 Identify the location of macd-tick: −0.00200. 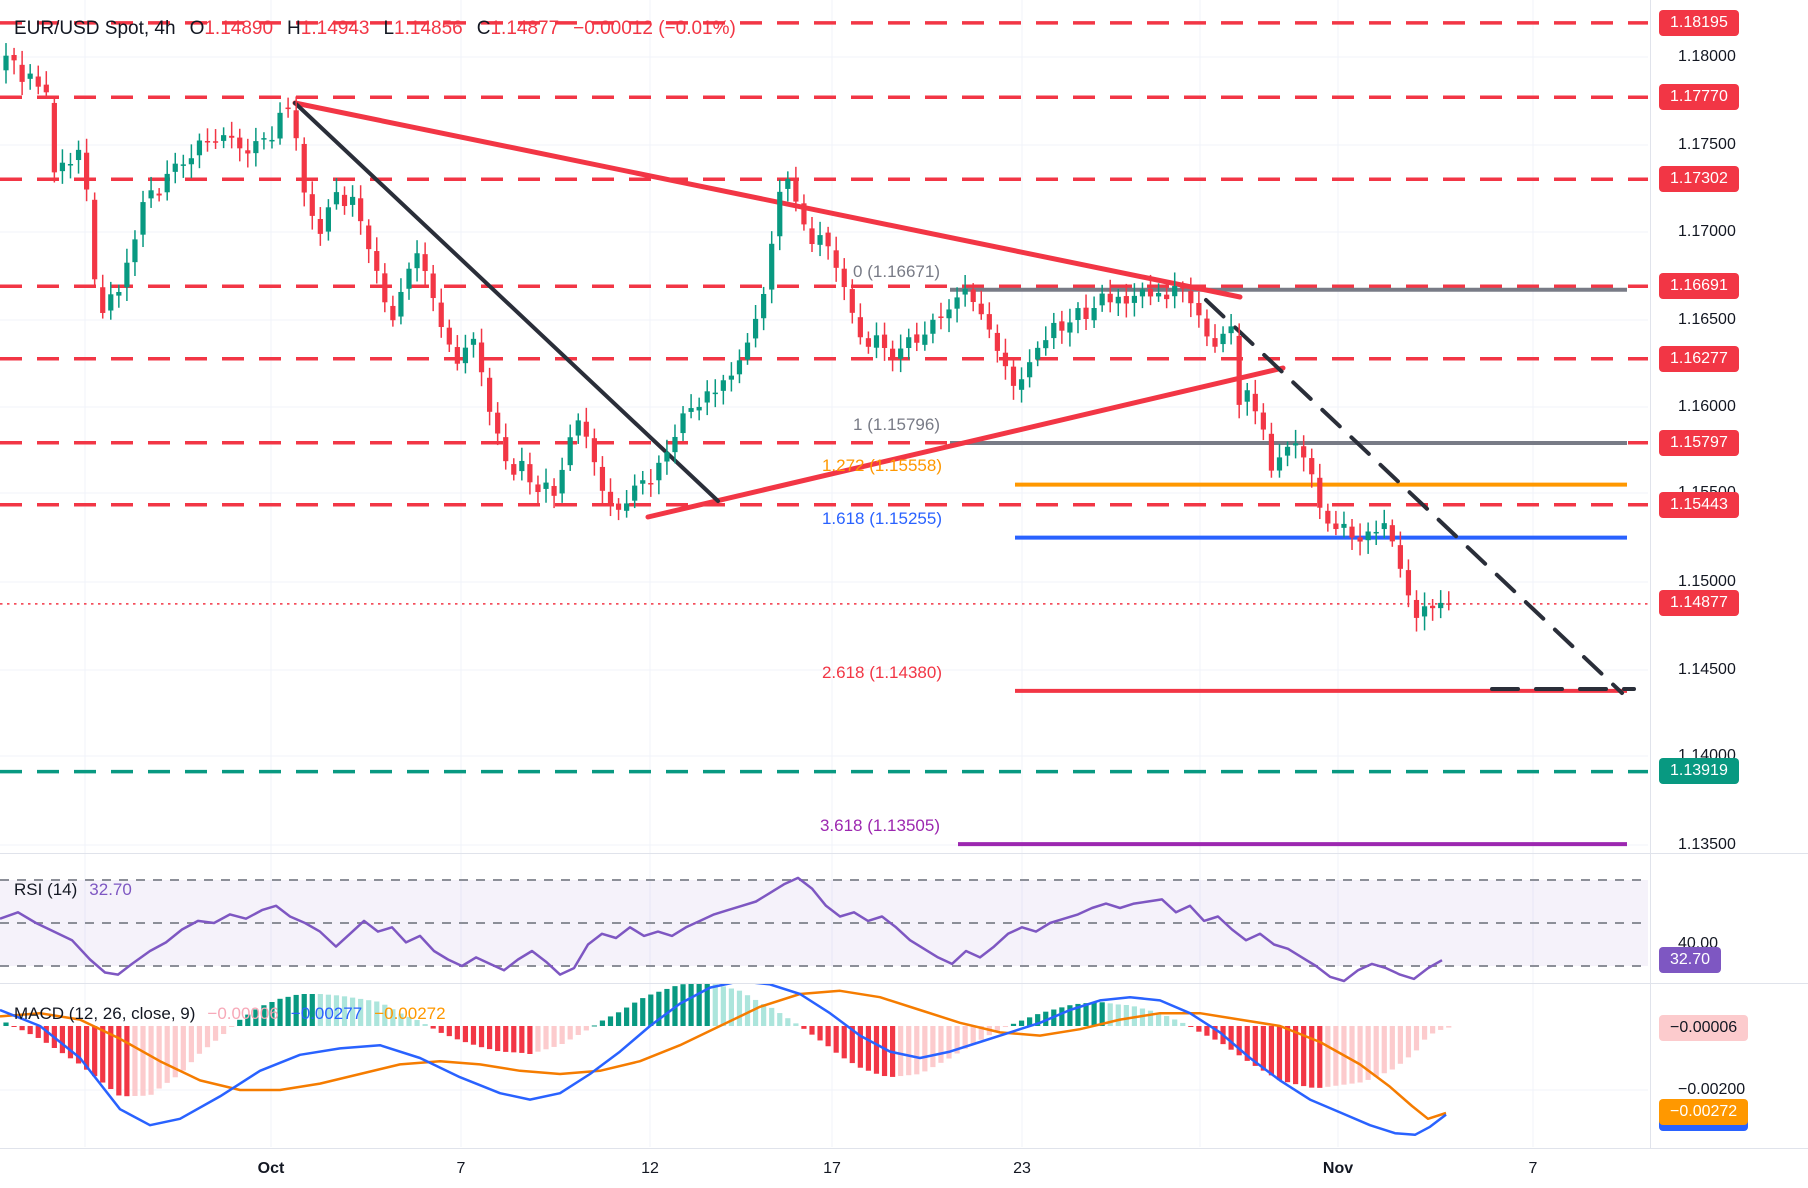
(1712, 1089).